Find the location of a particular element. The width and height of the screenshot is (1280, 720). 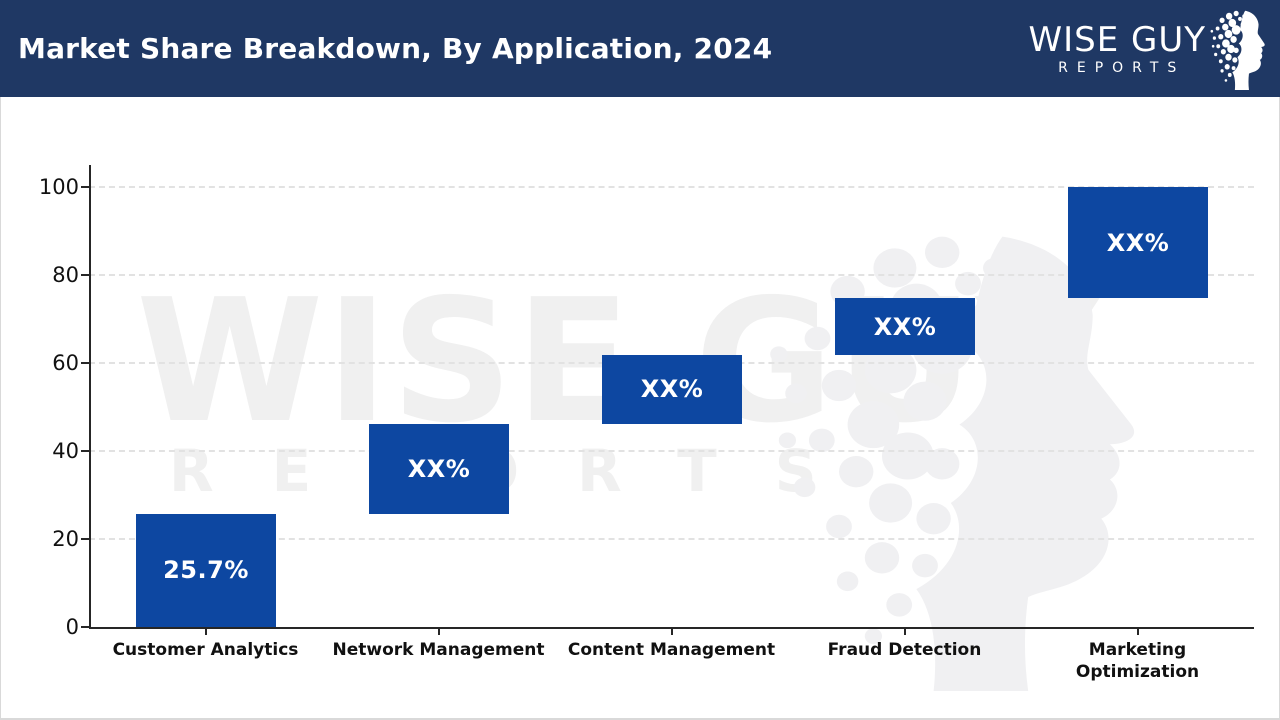

bar-value-label: 25.7% is located at coordinates (206, 570).